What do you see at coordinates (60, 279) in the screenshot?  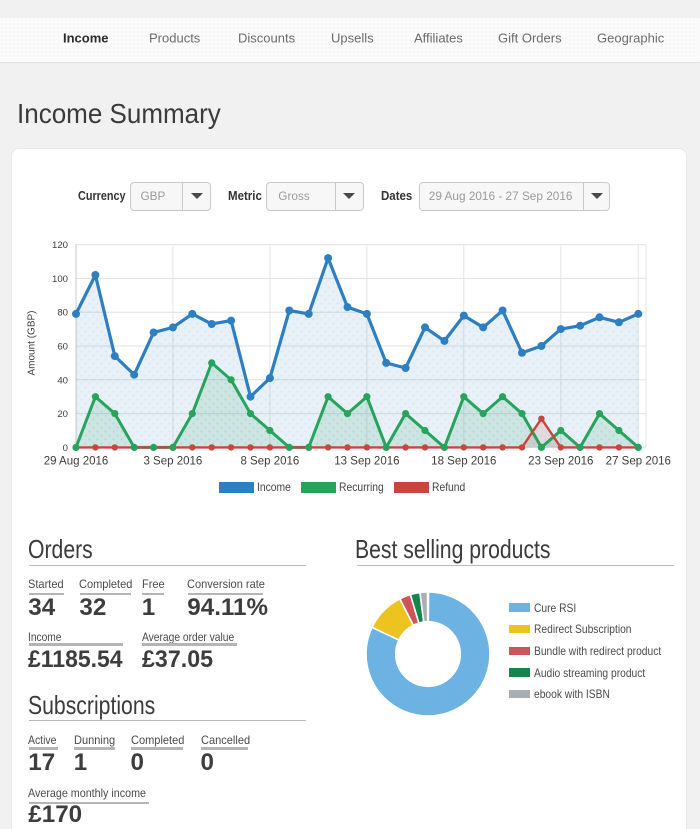 I see `svg-text: 100` at bounding box center [60, 279].